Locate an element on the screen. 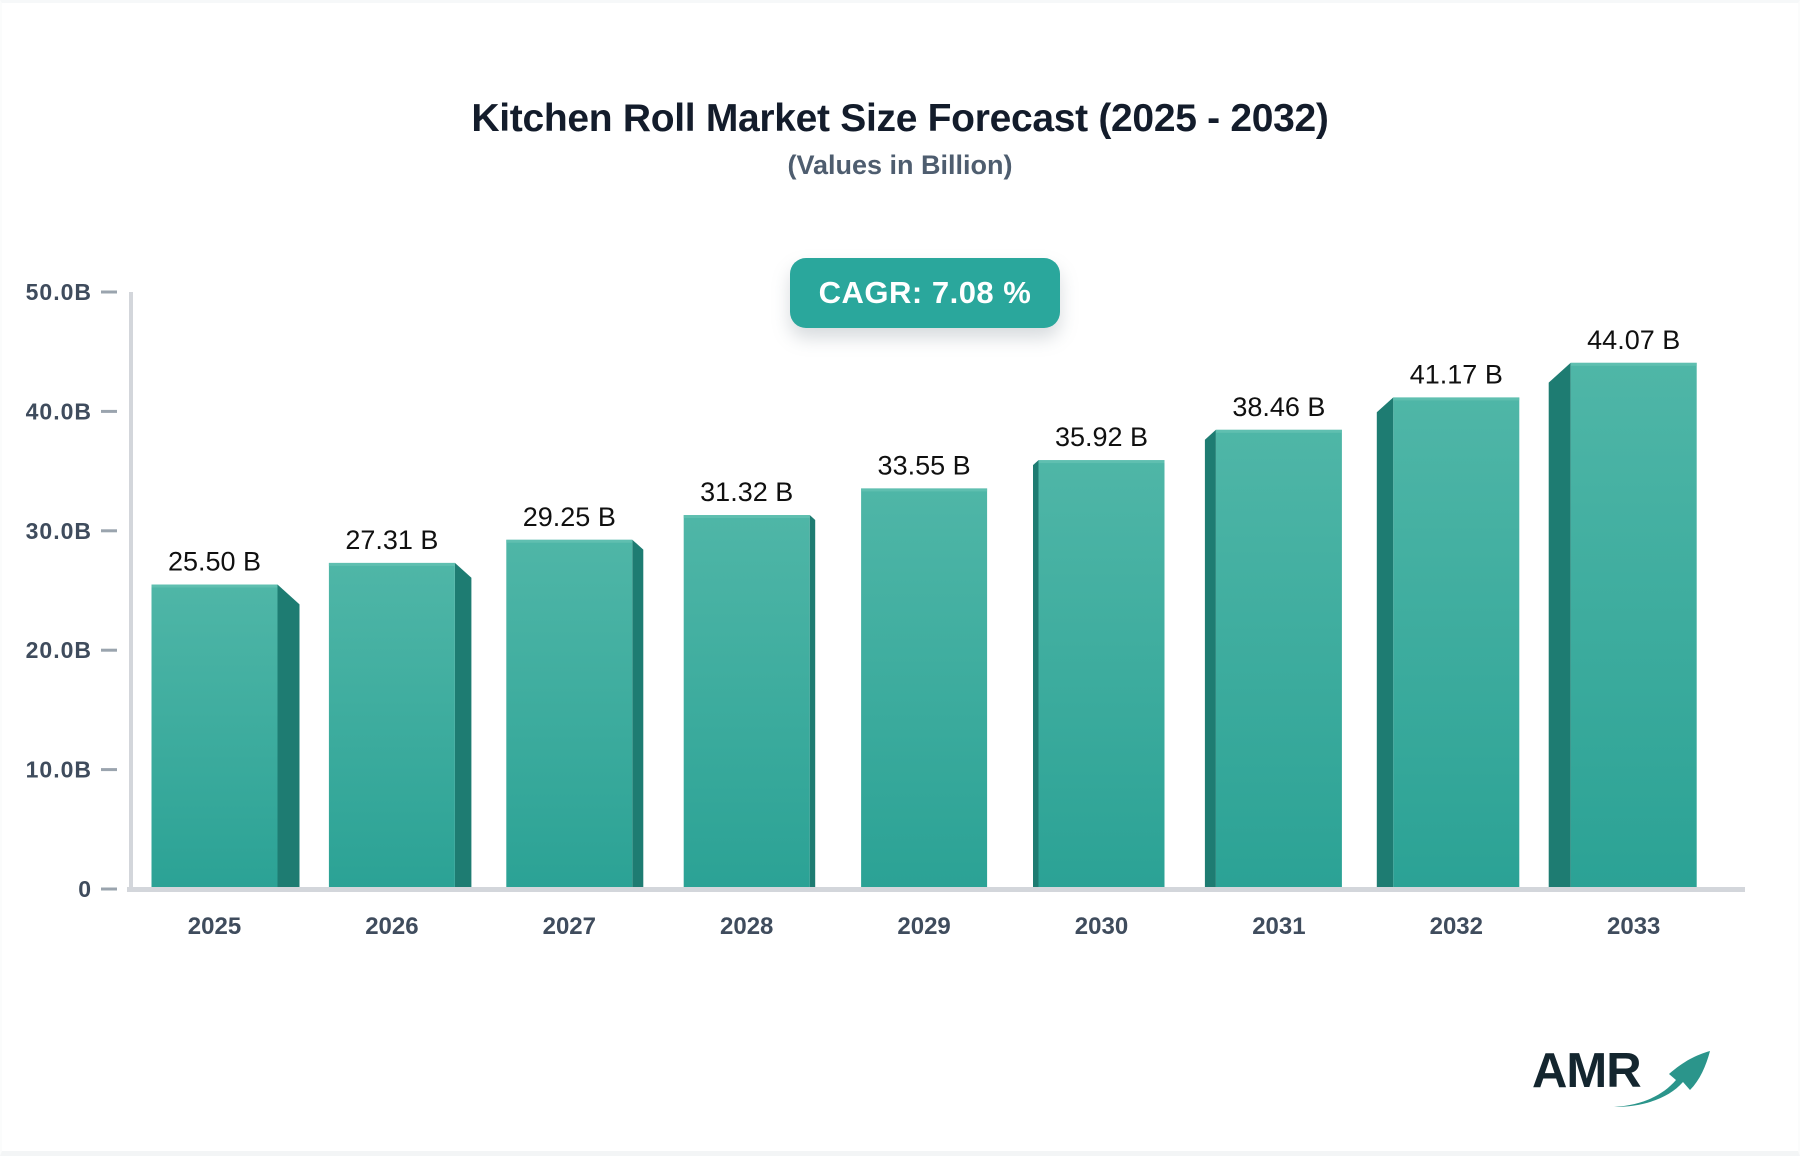  x-tick-label: 2032 is located at coordinates (1456, 926).